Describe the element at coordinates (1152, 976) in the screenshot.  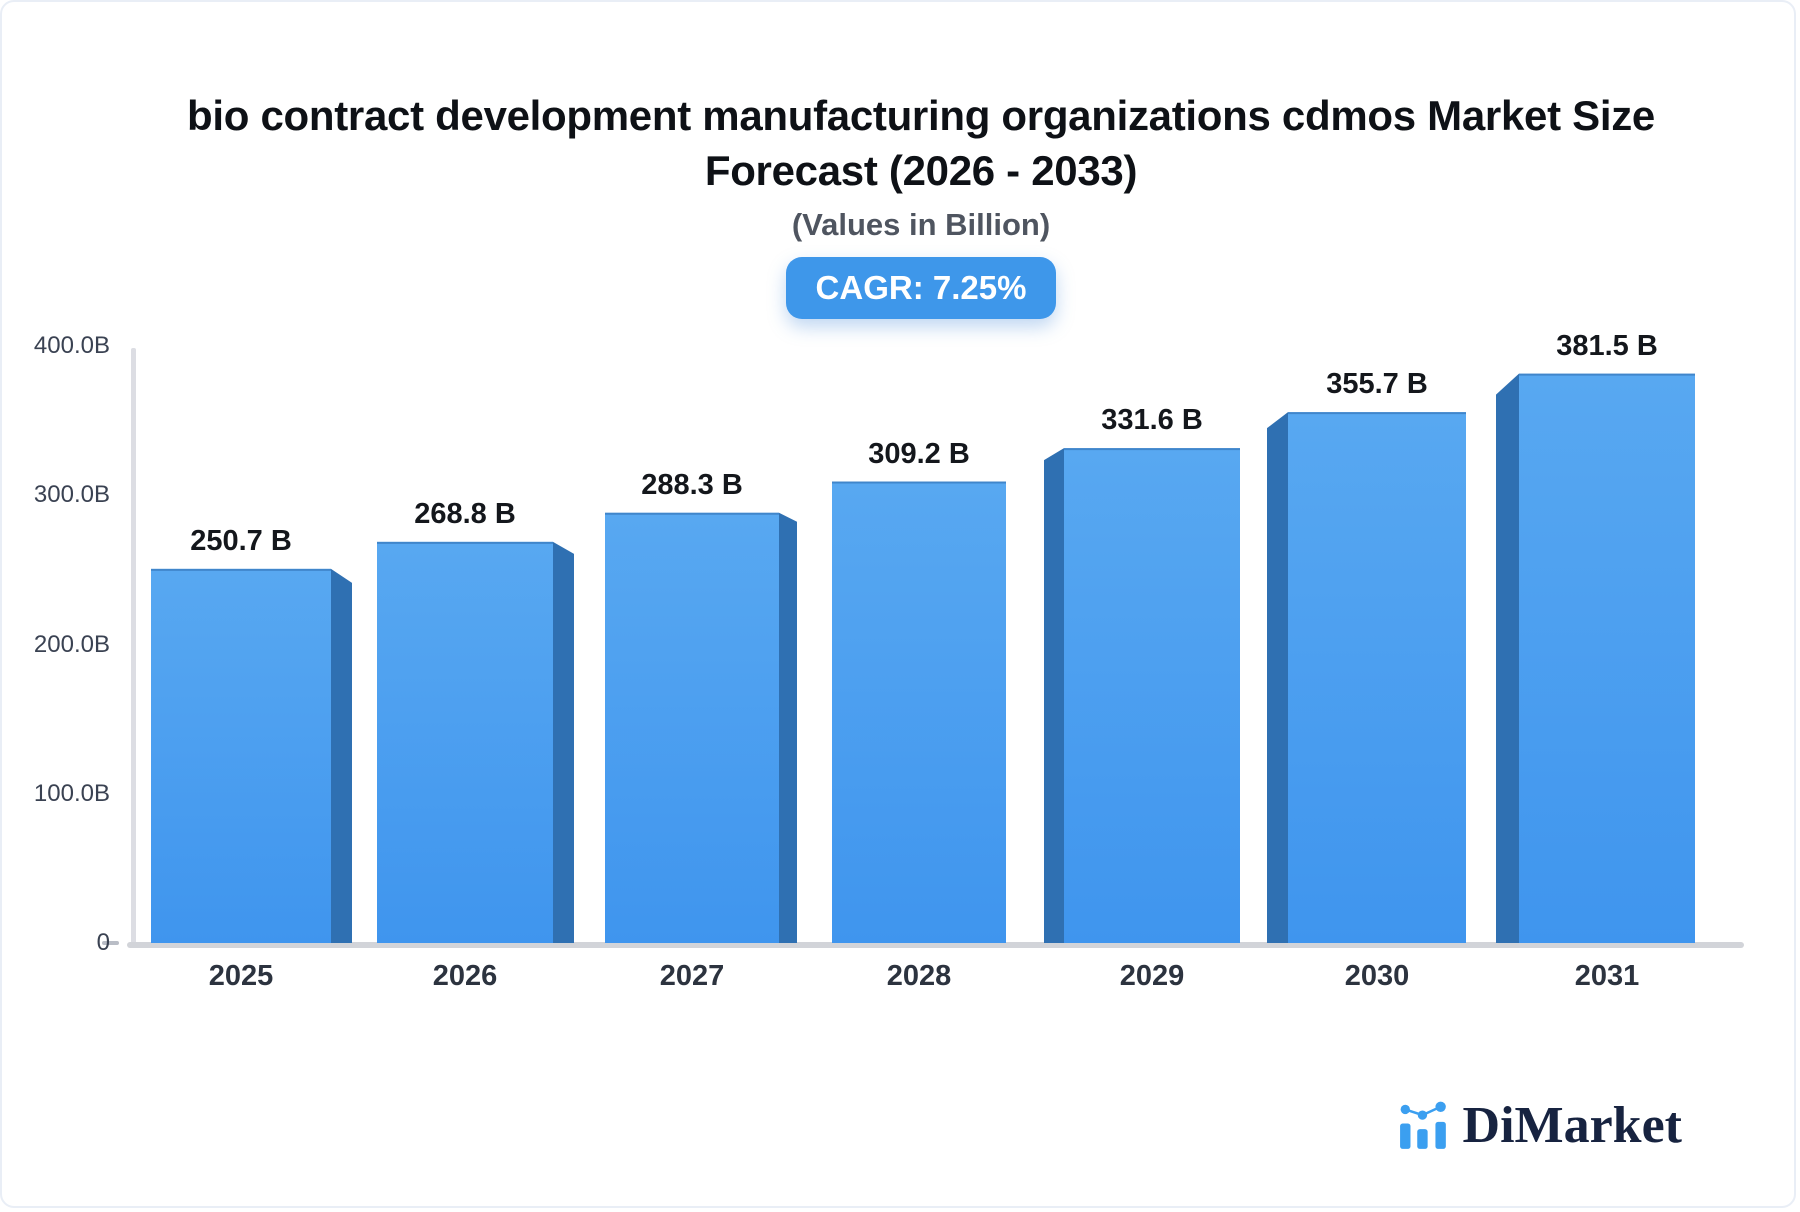
I see `x-axis-category-label: 2029` at that location.